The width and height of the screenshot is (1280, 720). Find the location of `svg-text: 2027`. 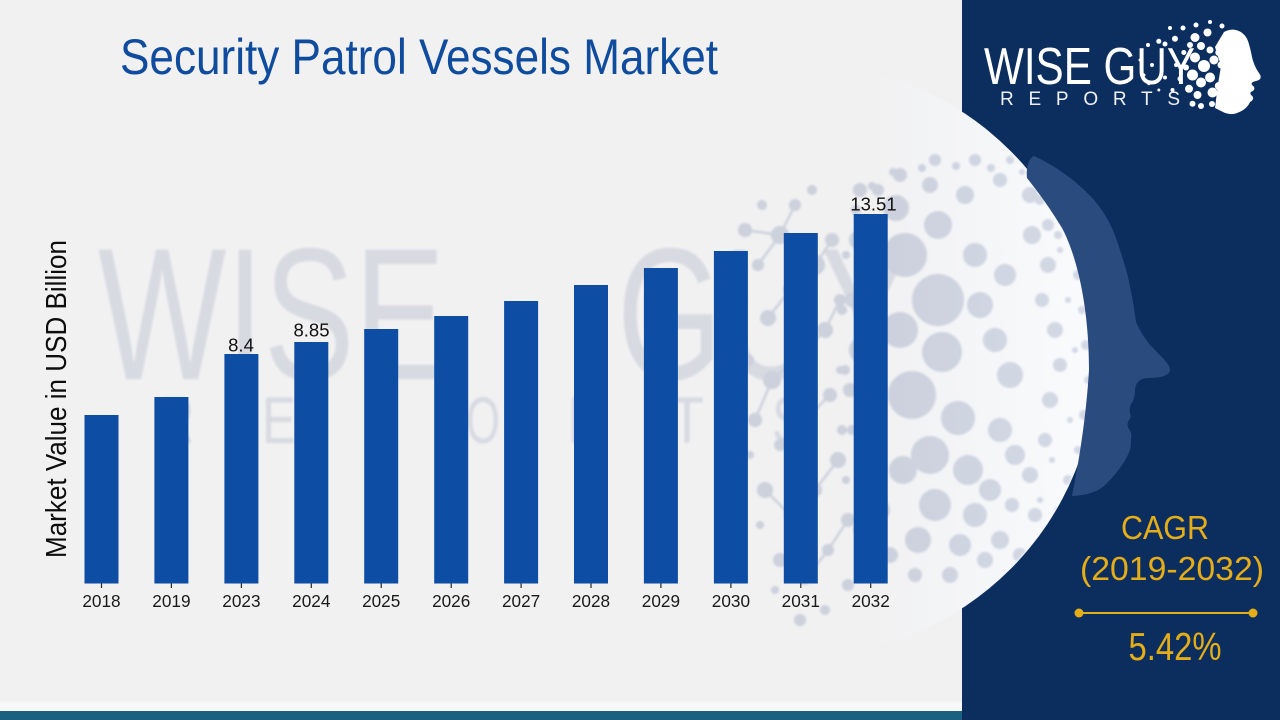

svg-text: 2027 is located at coordinates (521, 601).